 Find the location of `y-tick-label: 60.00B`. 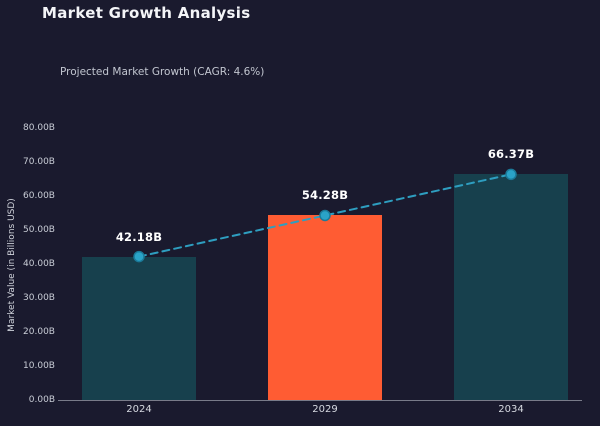

y-tick-label: 60.00B is located at coordinates (39, 196).